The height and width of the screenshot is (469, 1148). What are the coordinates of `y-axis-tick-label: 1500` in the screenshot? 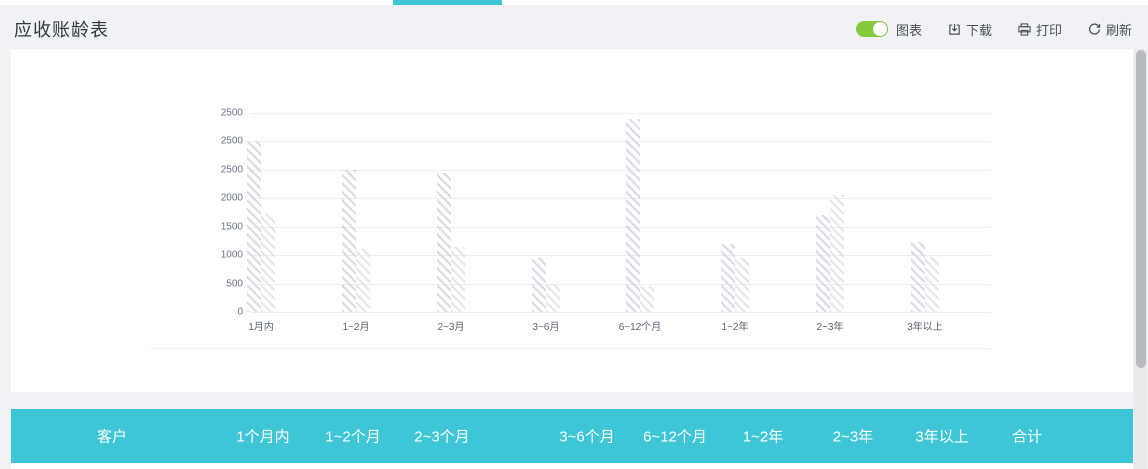 It's located at (231, 227).